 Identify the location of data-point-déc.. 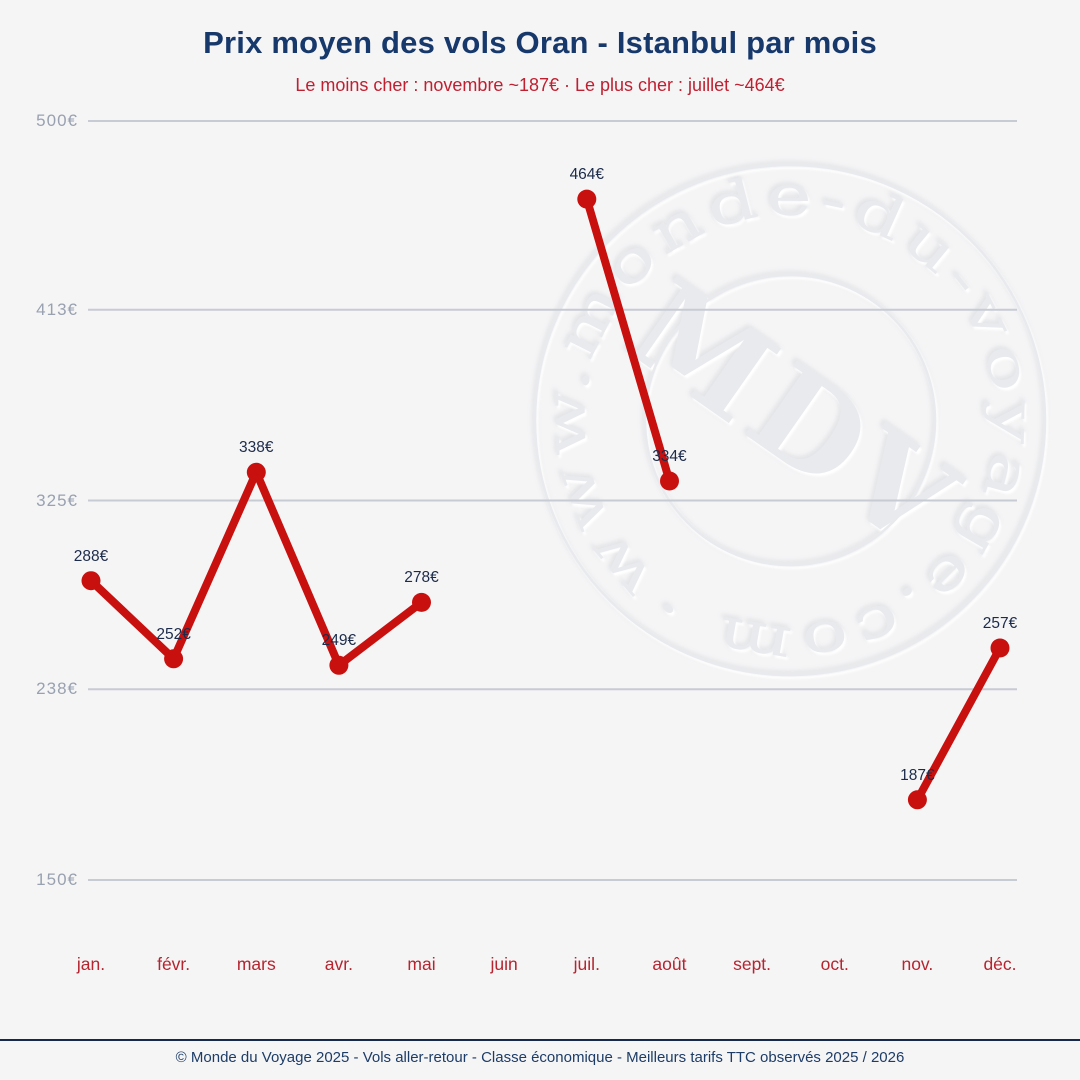
(1000, 648).